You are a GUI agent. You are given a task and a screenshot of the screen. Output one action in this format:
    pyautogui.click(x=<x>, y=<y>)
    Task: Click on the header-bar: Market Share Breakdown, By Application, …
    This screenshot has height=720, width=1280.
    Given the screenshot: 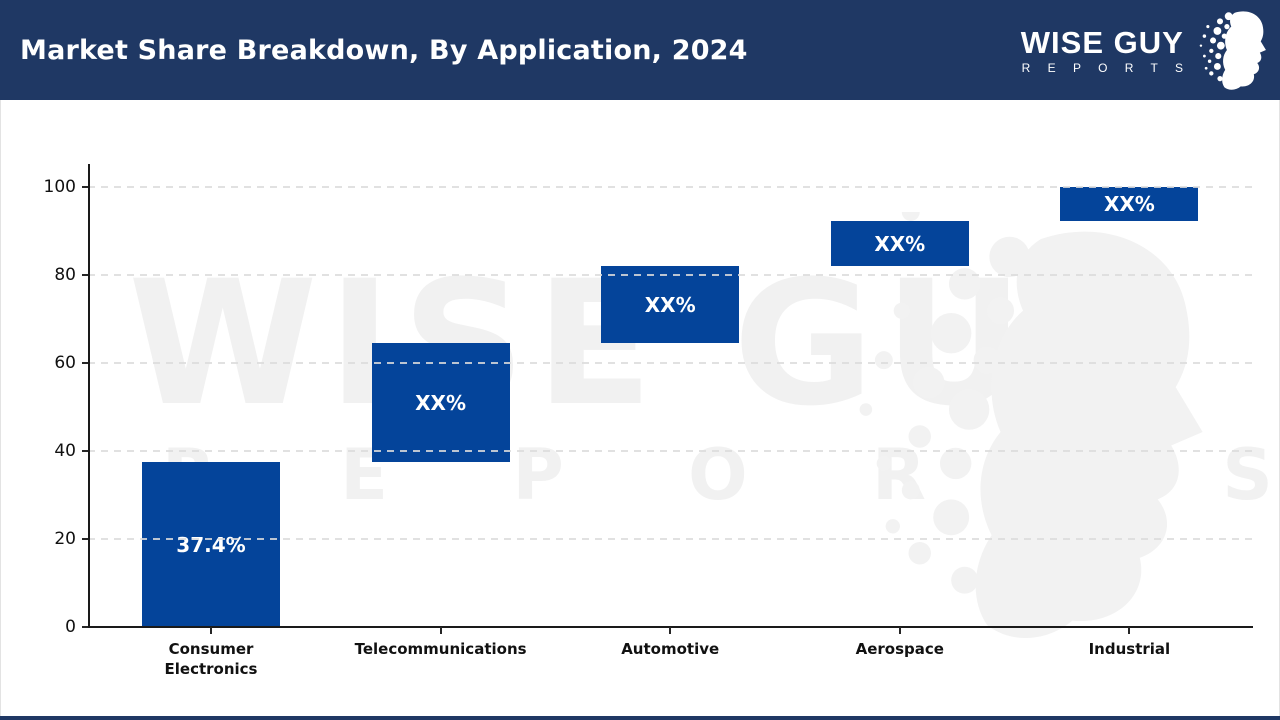 What is the action you would take?
    pyautogui.click(x=640, y=50)
    